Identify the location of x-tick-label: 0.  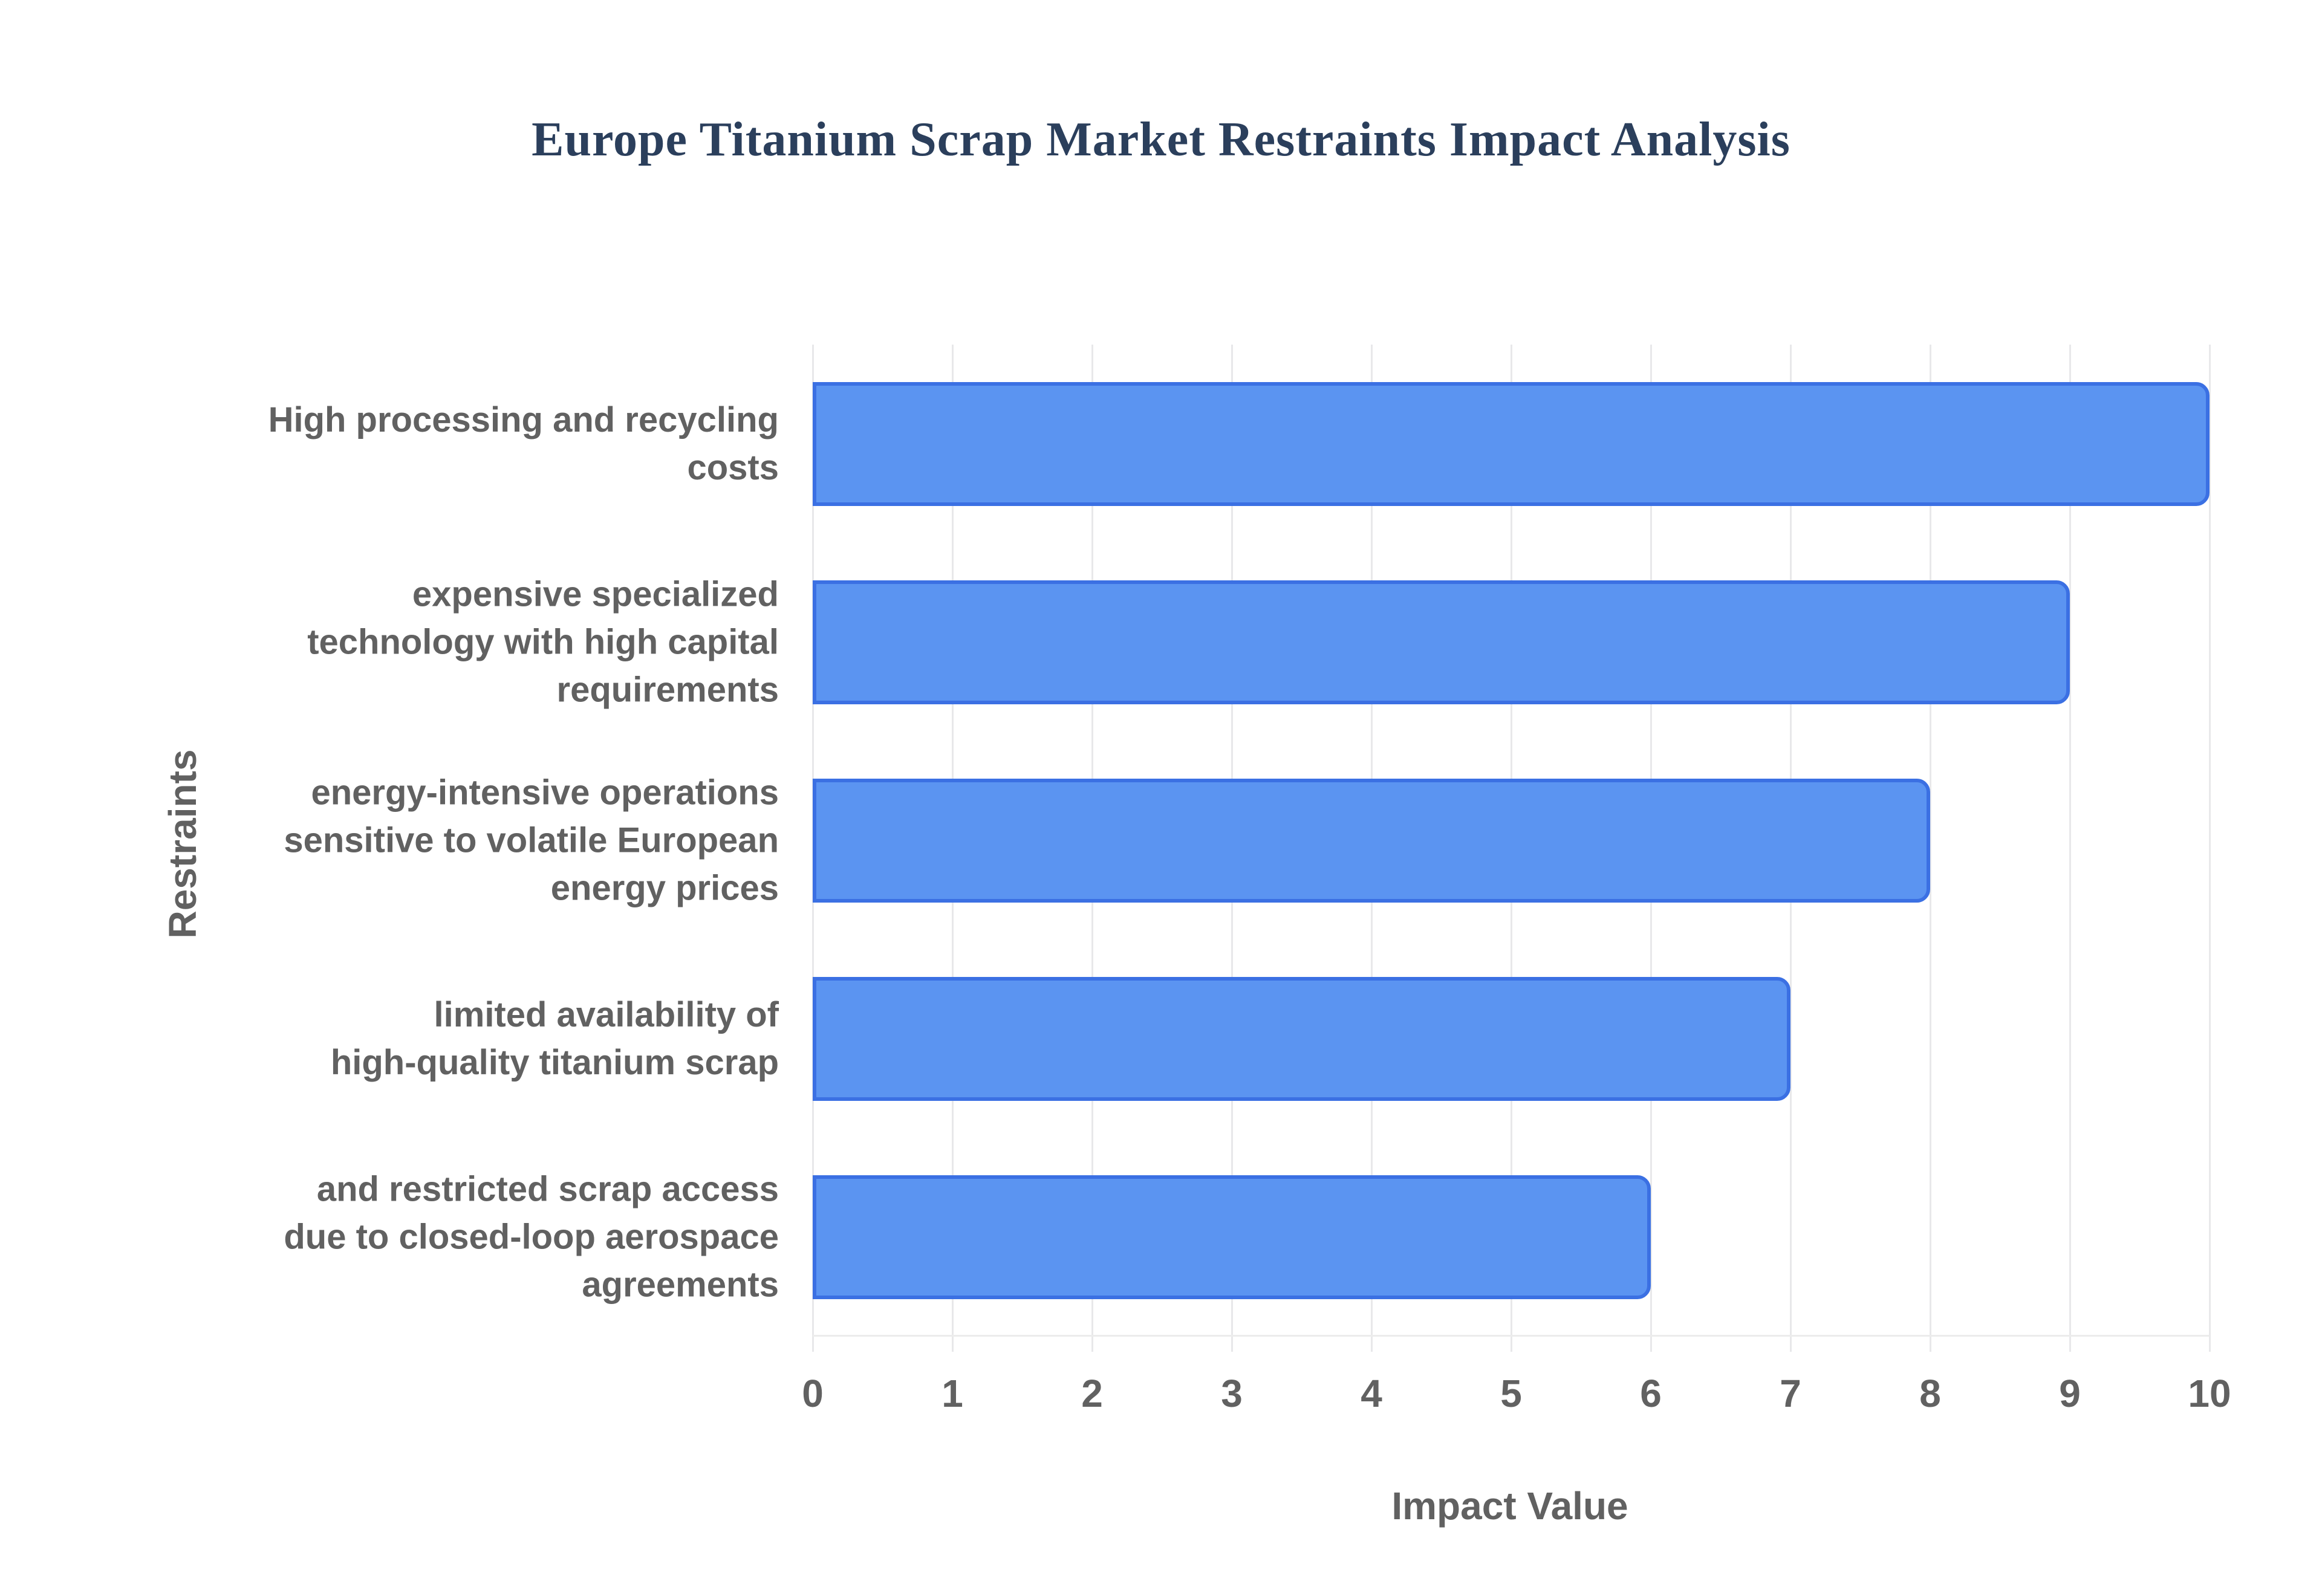
(813, 1393).